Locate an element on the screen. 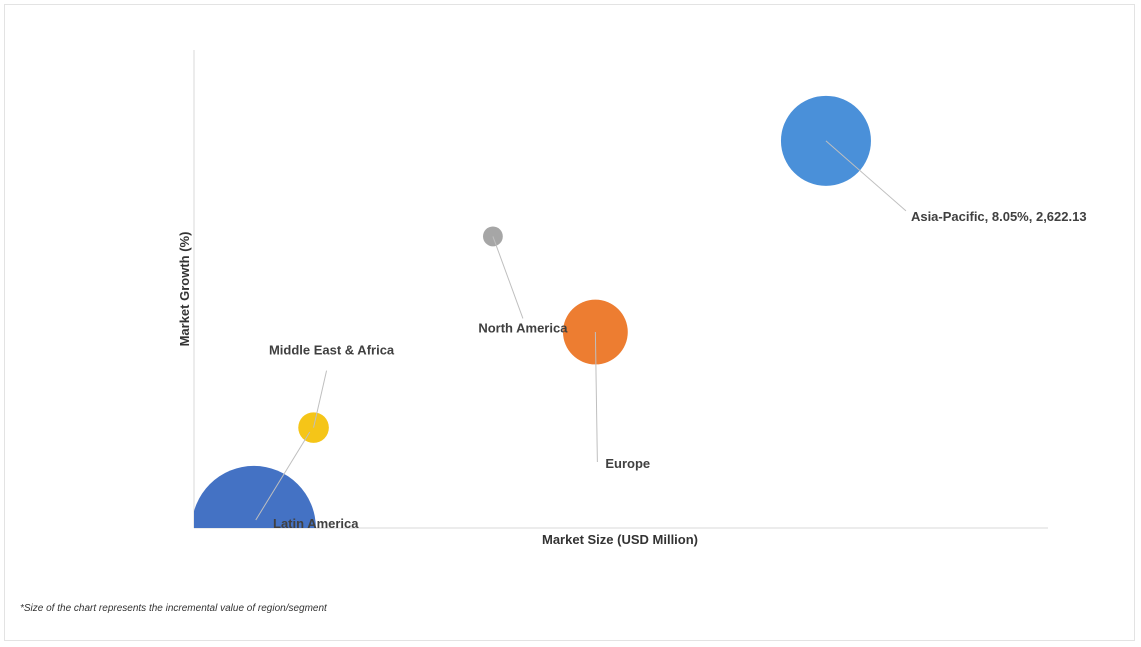  label-middle-east-africa: Middle East & Africa is located at coordinates (332, 350).